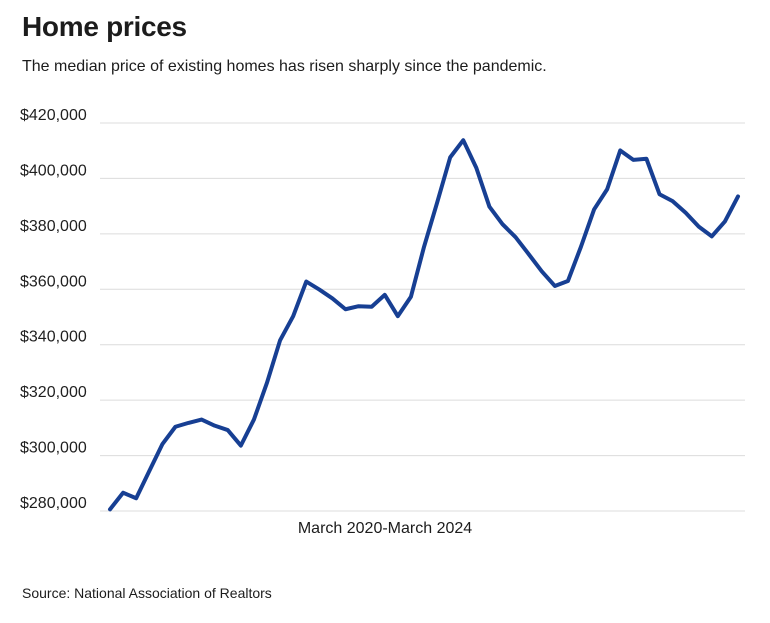  I want to click on x-axis-label: March 2020-March 2024, so click(385, 528).